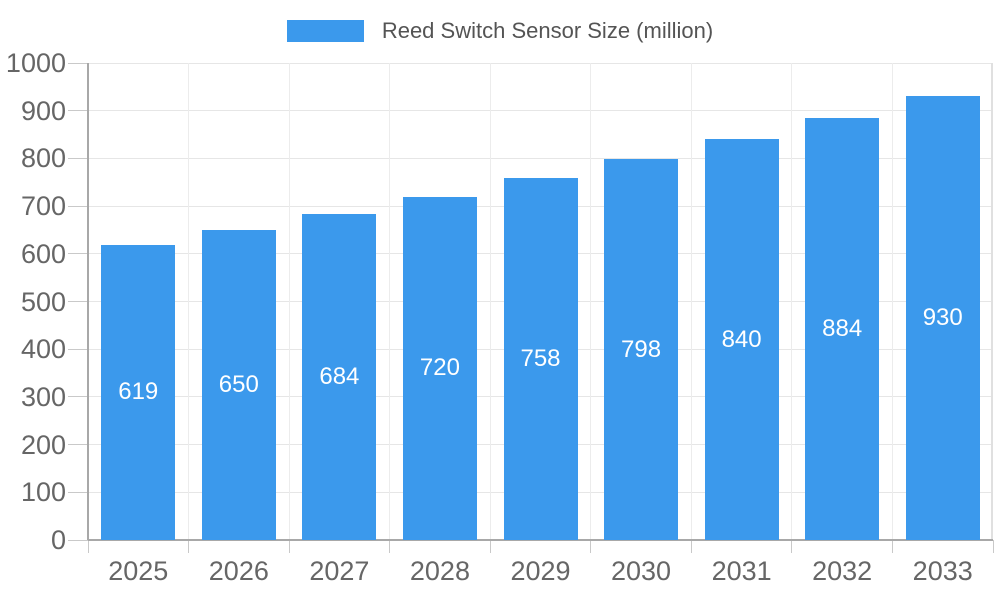 Image resolution: width=1000 pixels, height=600 pixels. What do you see at coordinates (138, 571) in the screenshot?
I see `x-axis-label-2025: 2025` at bounding box center [138, 571].